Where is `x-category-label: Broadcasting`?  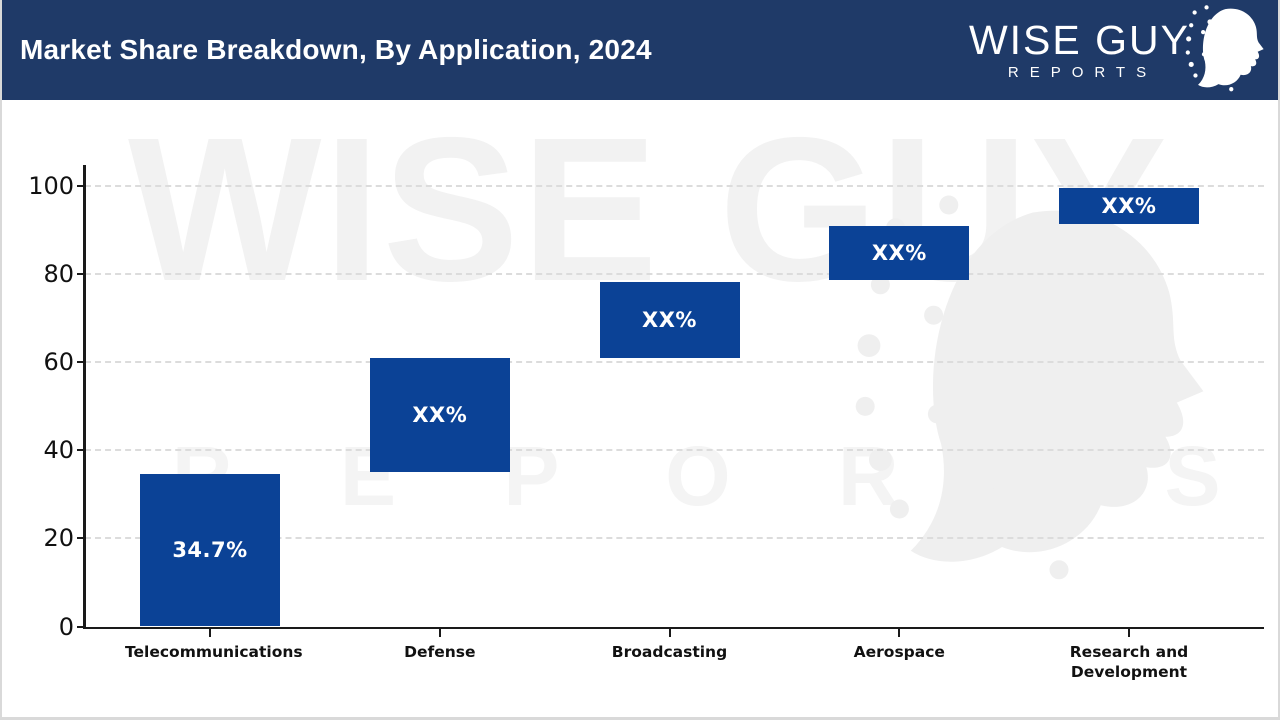
x-category-label: Broadcasting is located at coordinates (669, 651).